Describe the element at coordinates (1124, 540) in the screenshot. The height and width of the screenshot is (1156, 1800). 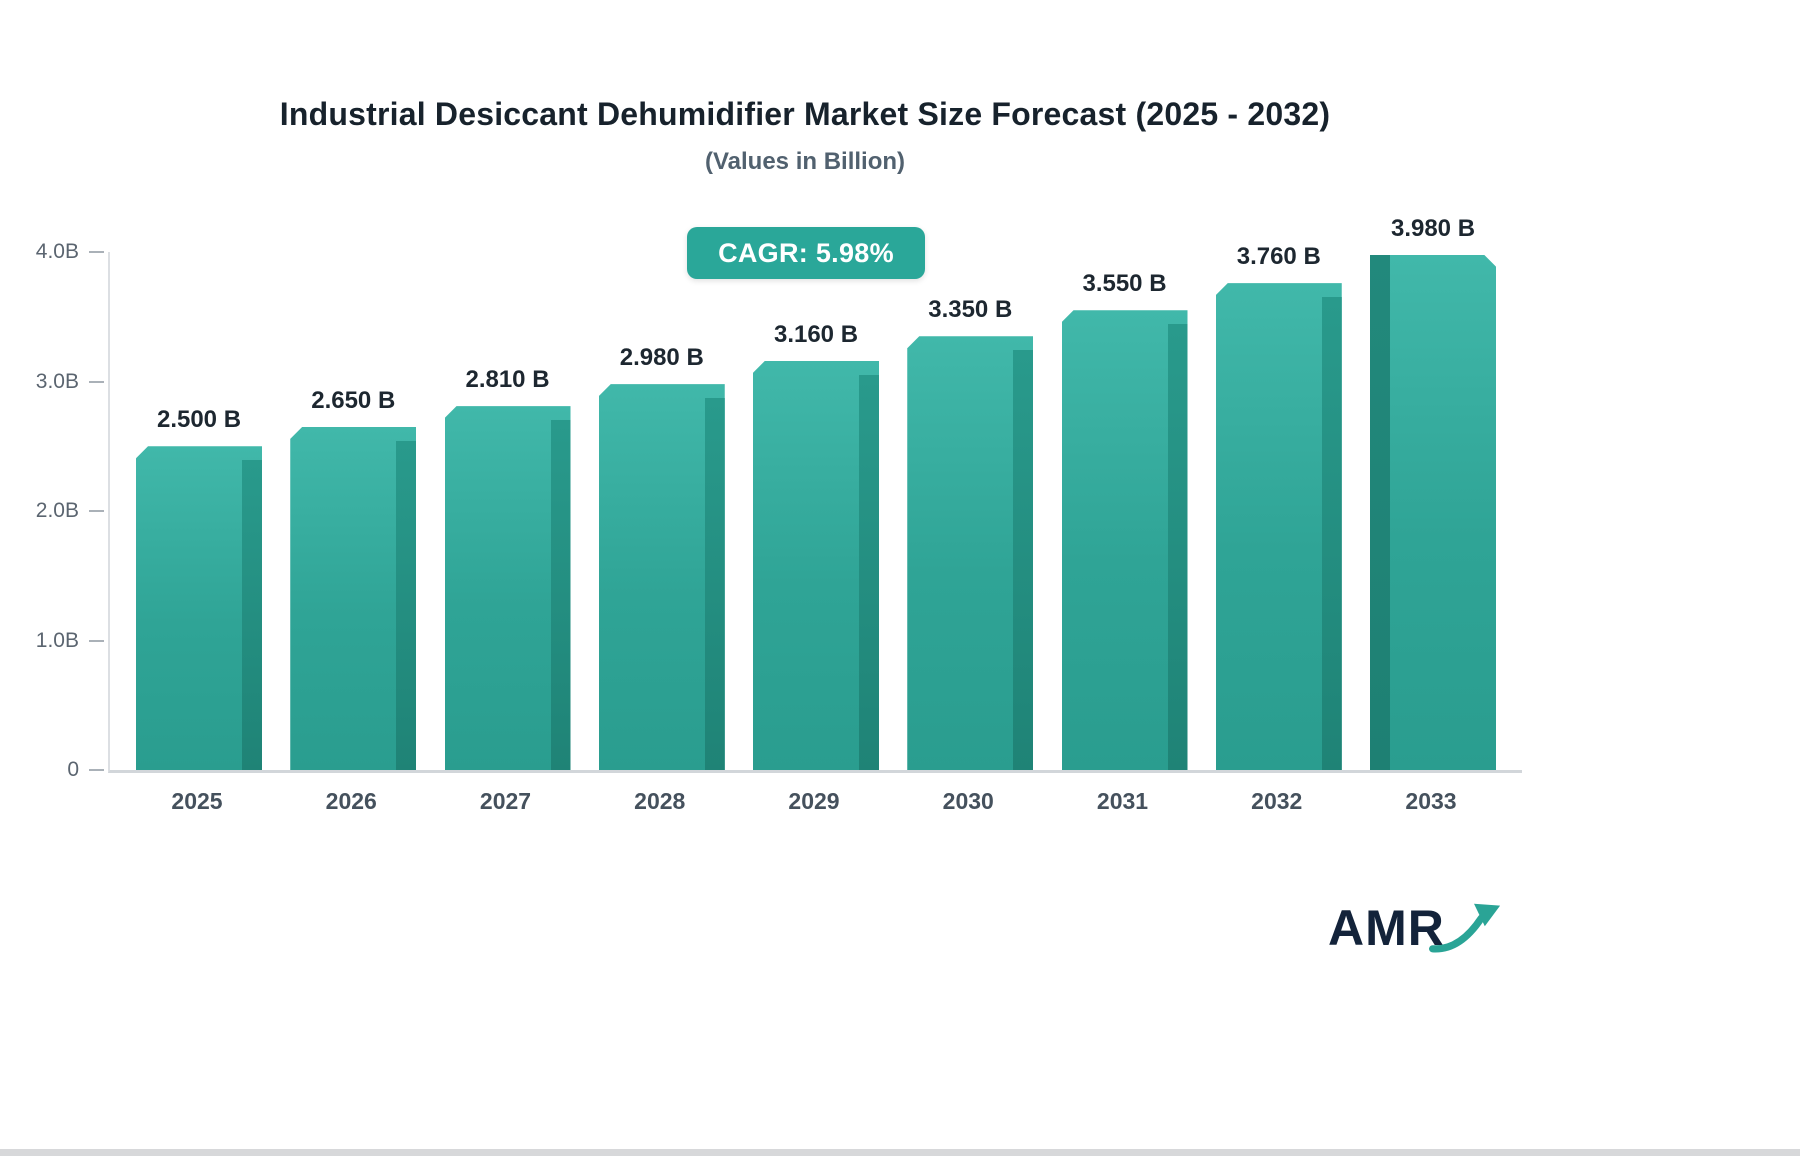
I see `bar-2031` at that location.